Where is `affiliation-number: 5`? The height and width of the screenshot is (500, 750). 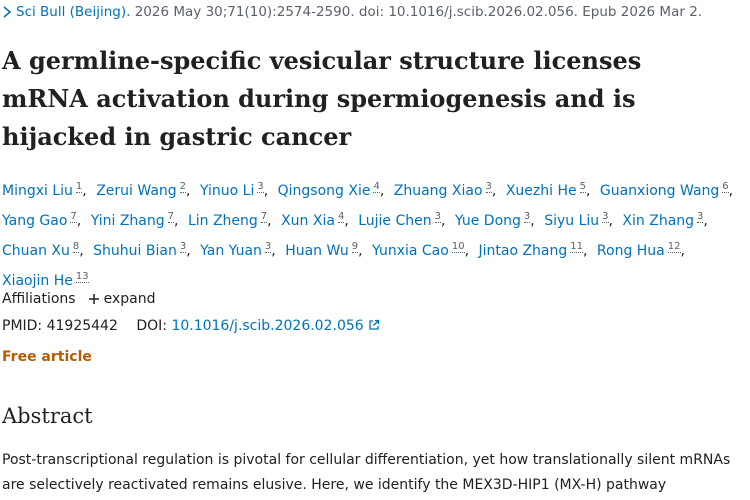
affiliation-number: 5 is located at coordinates (582, 187).